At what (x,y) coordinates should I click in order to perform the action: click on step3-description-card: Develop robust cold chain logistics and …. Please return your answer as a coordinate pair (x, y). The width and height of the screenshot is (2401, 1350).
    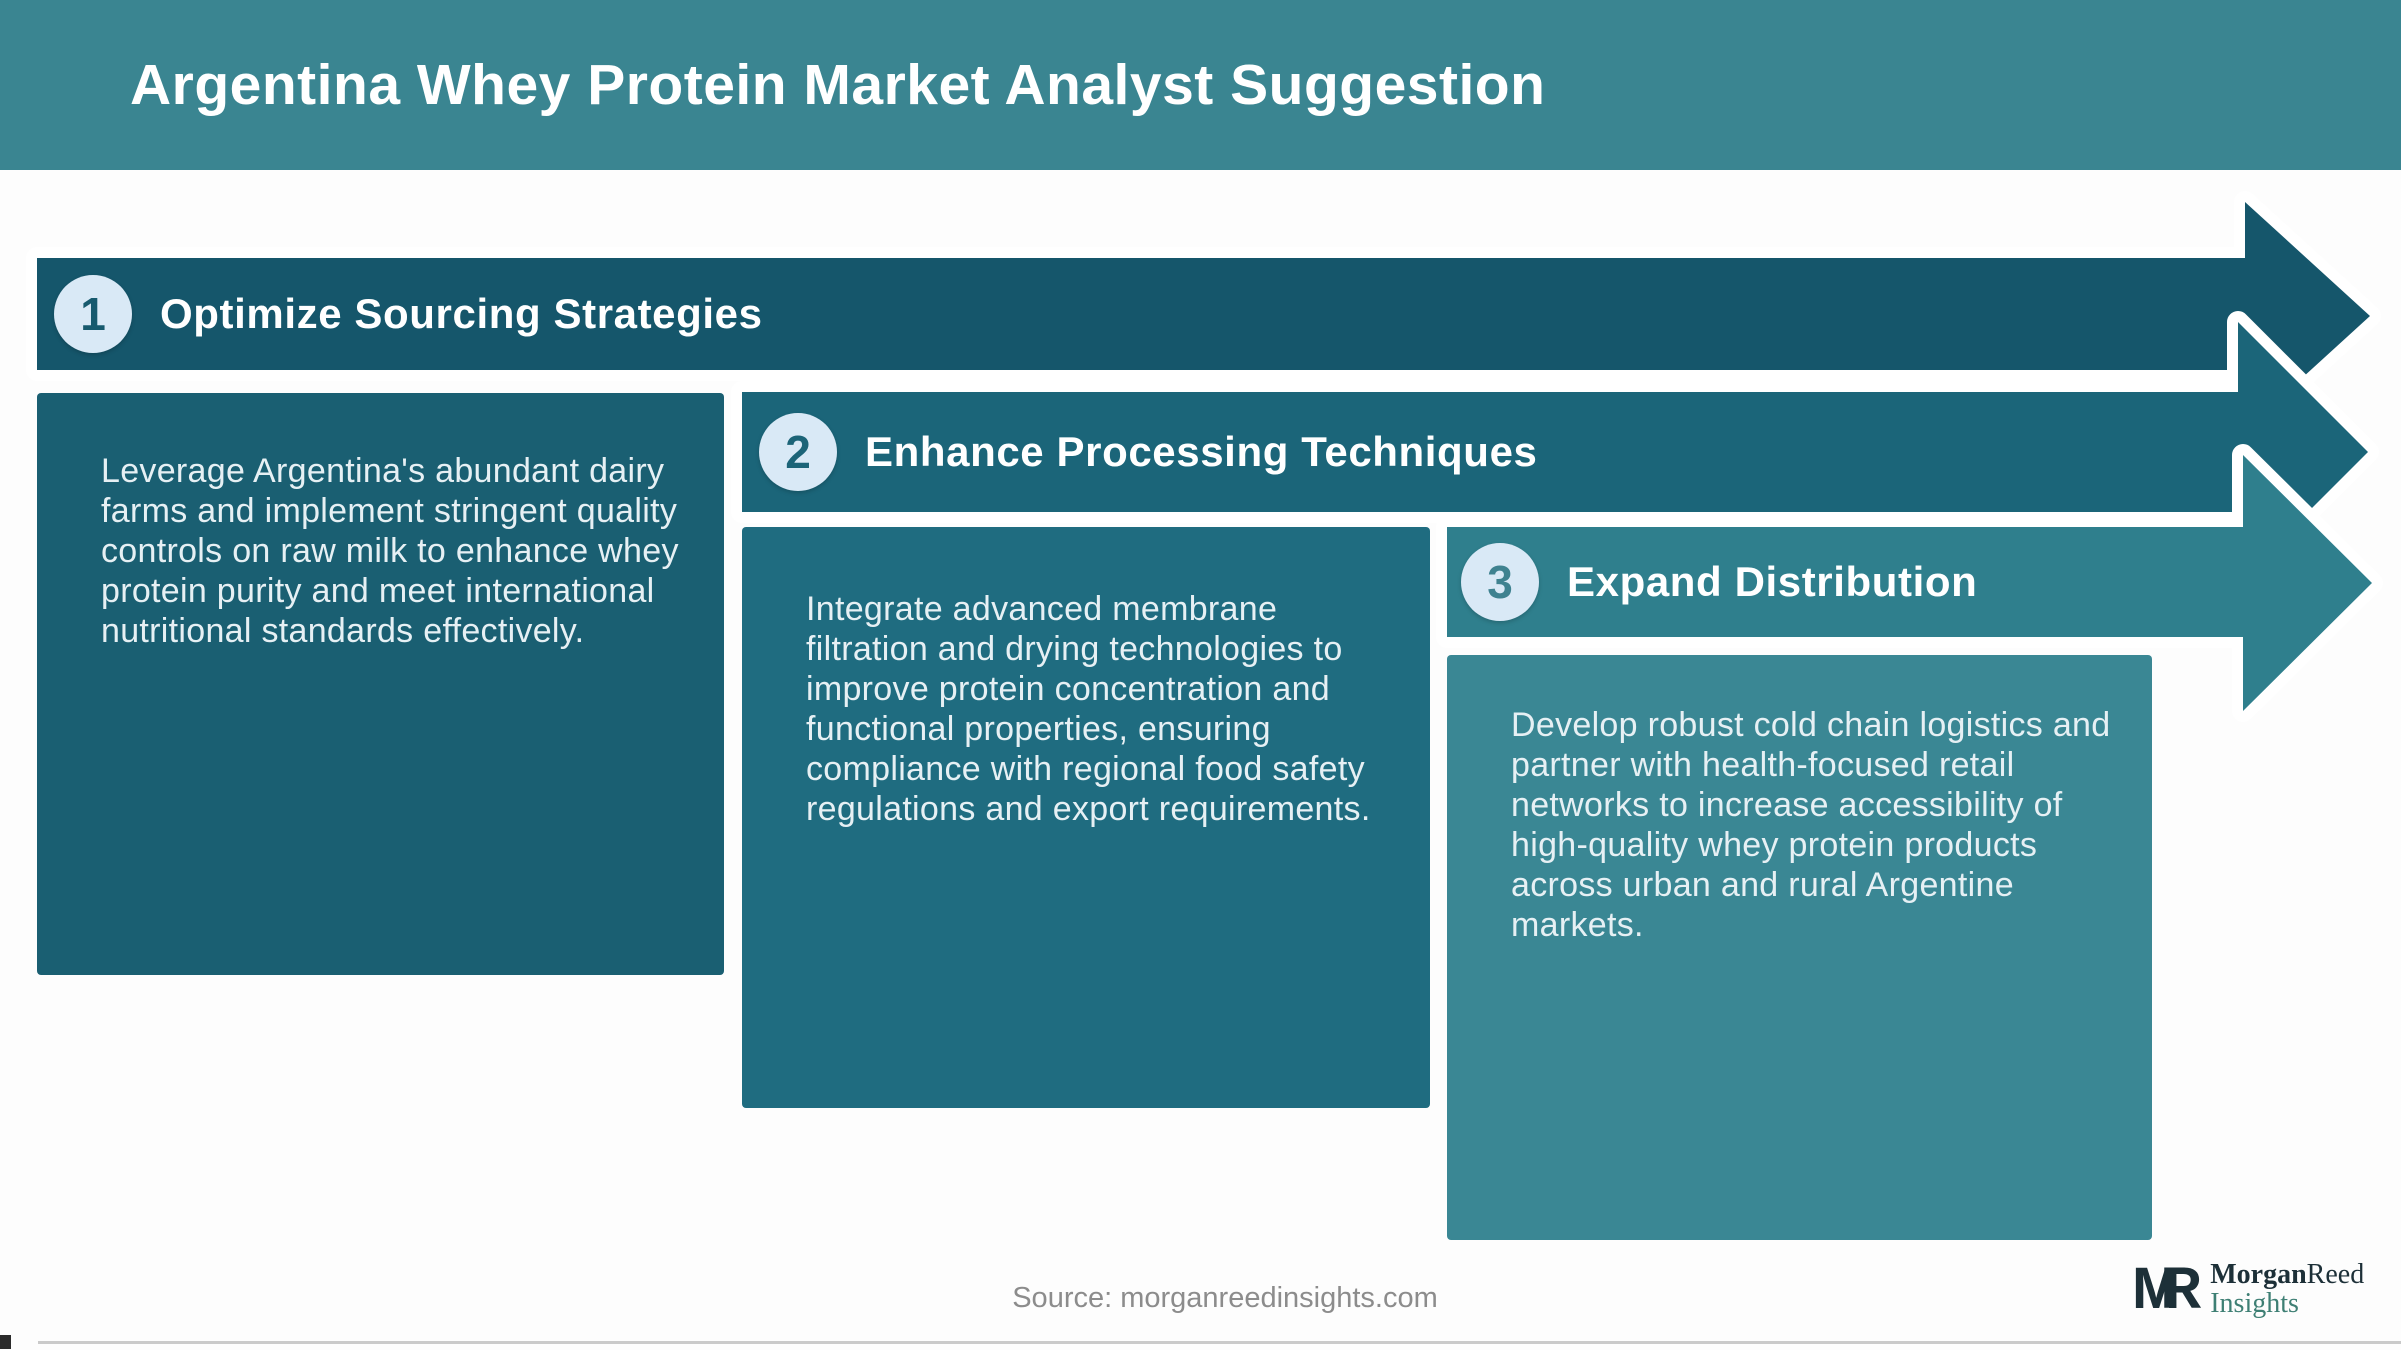
    Looking at the image, I should click on (1799, 947).